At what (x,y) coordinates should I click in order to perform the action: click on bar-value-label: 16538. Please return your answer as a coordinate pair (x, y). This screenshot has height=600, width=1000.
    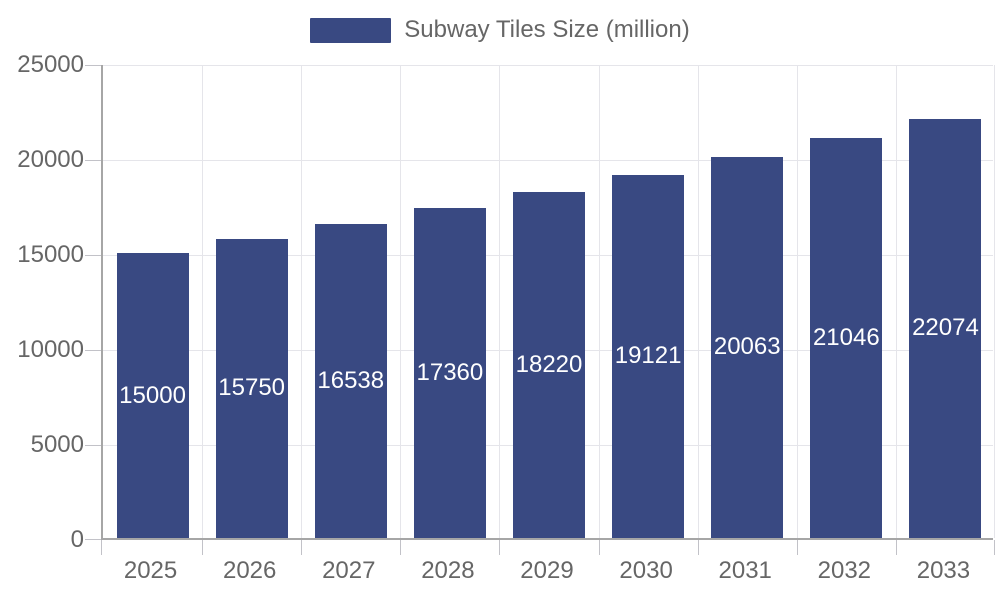
    Looking at the image, I should click on (351, 380).